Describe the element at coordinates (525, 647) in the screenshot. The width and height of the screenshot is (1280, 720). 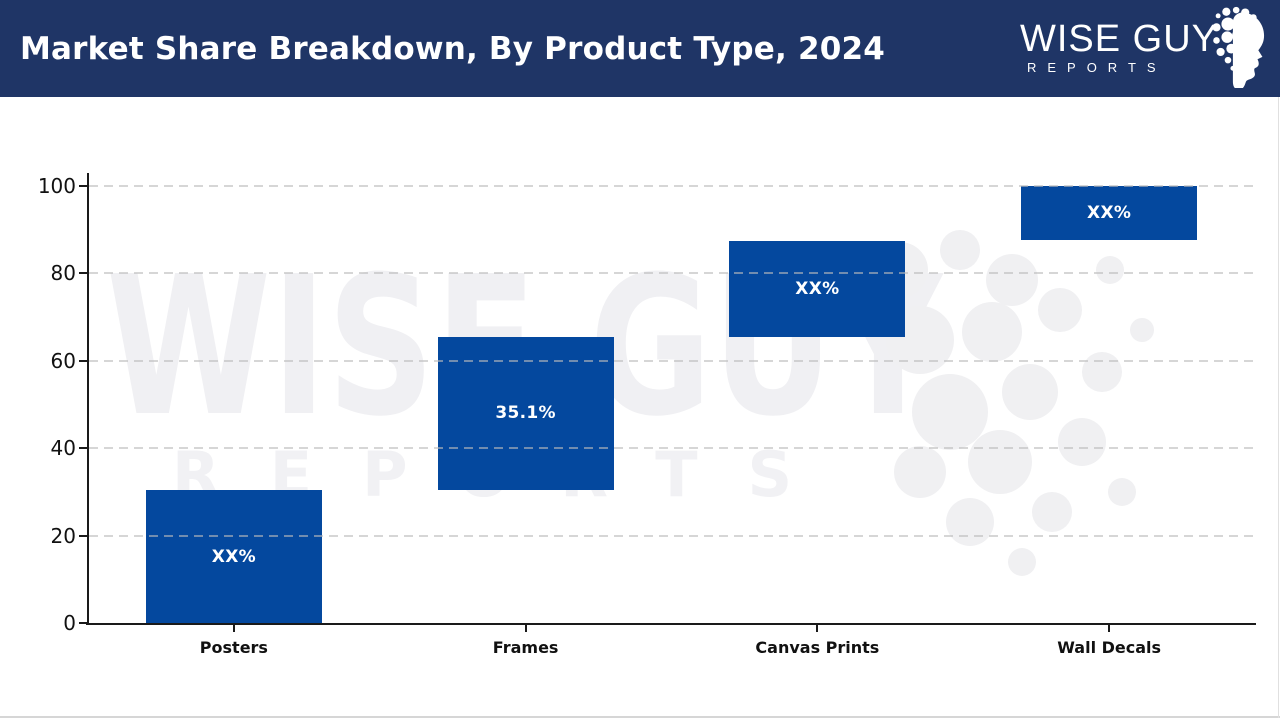
I see `x-category-label: Frames` at that location.